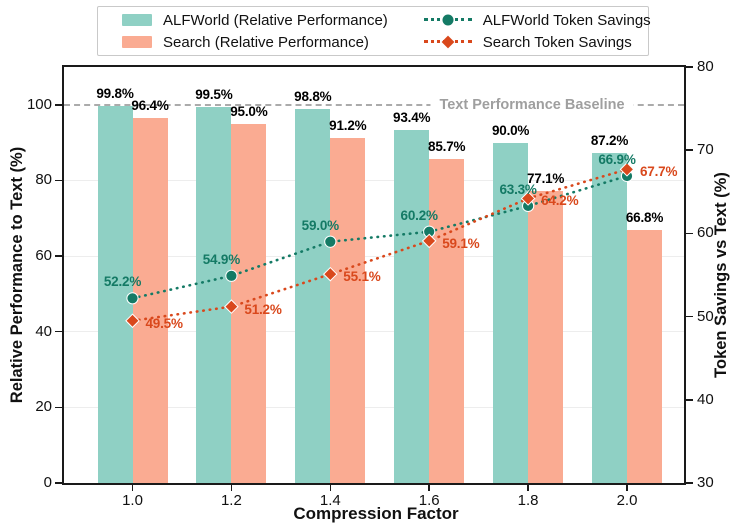  Describe the element at coordinates (115, 93) in the screenshot. I see `bar-value-label: 99.8%` at that location.